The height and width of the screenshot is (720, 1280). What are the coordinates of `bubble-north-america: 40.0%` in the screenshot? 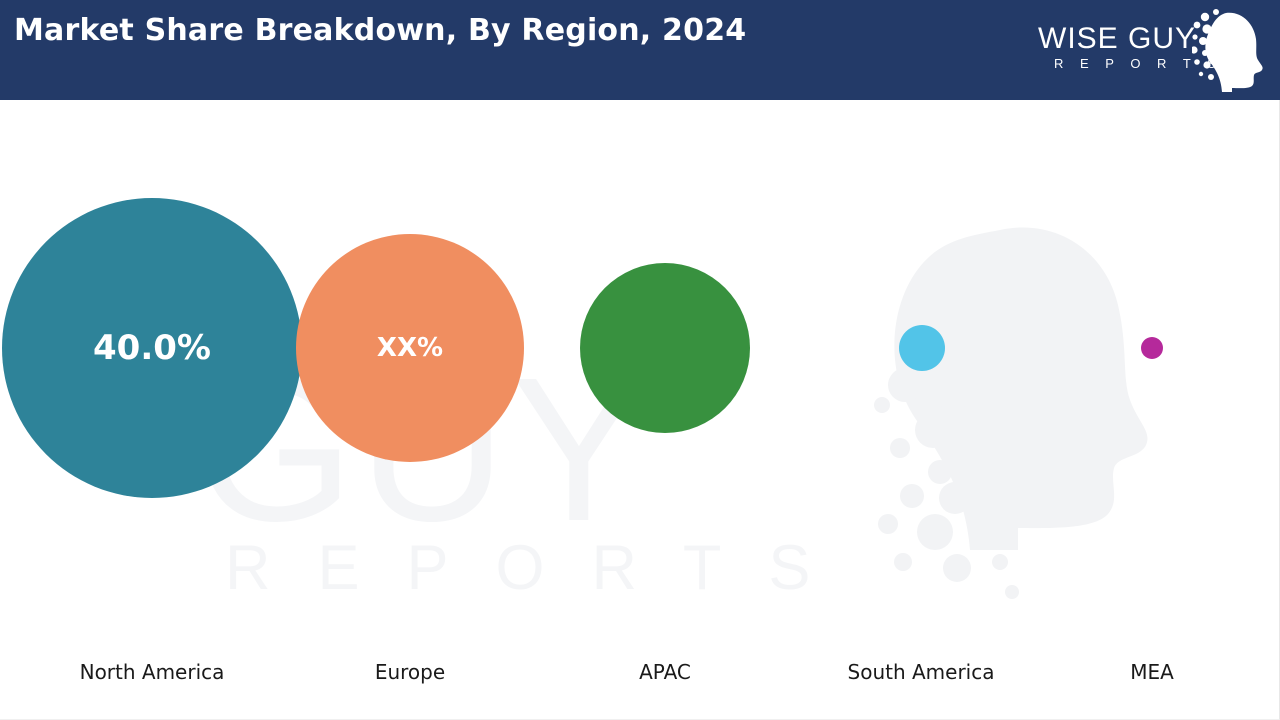 It's located at (152, 348).